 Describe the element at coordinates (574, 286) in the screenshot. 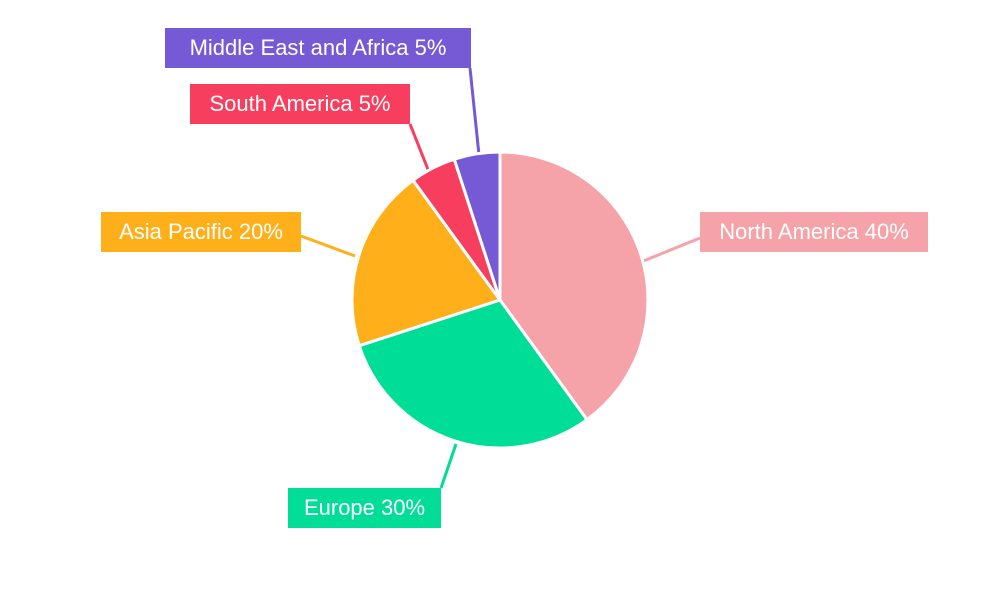

I see `pie-slice-north-america` at that location.